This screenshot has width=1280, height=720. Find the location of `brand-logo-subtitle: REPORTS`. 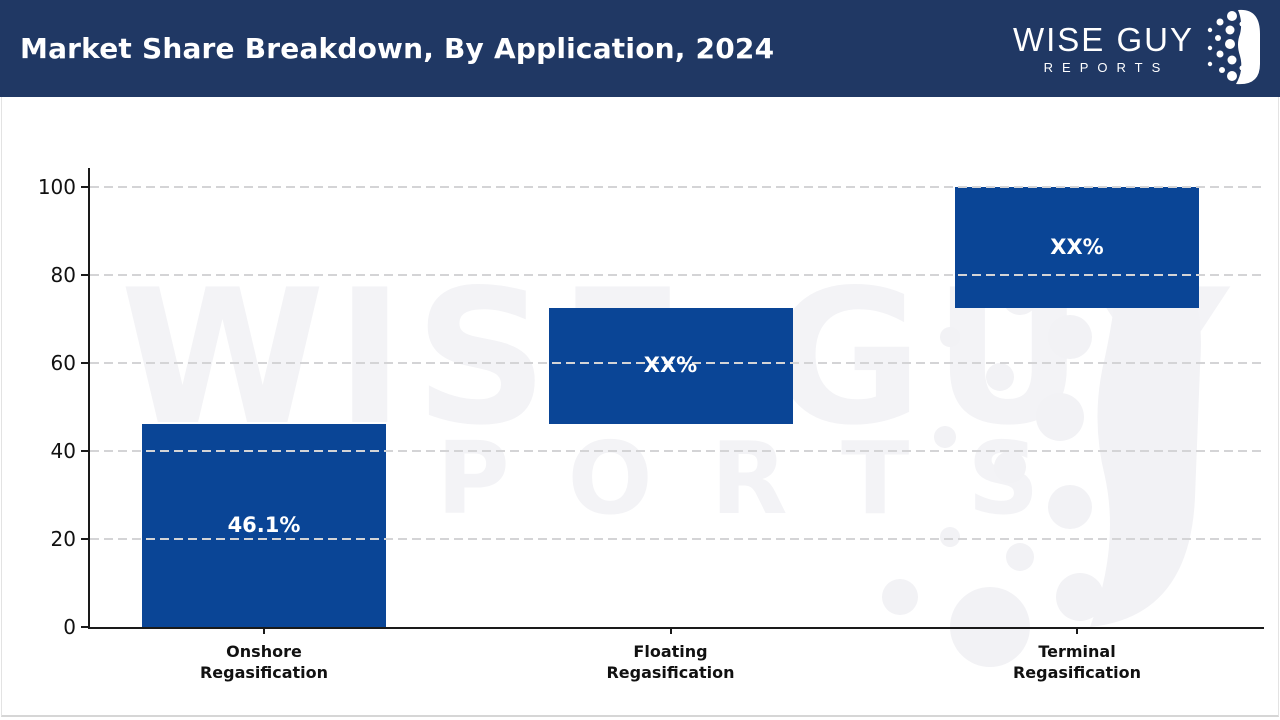

brand-logo-subtitle: REPORTS is located at coordinates (1106, 67).